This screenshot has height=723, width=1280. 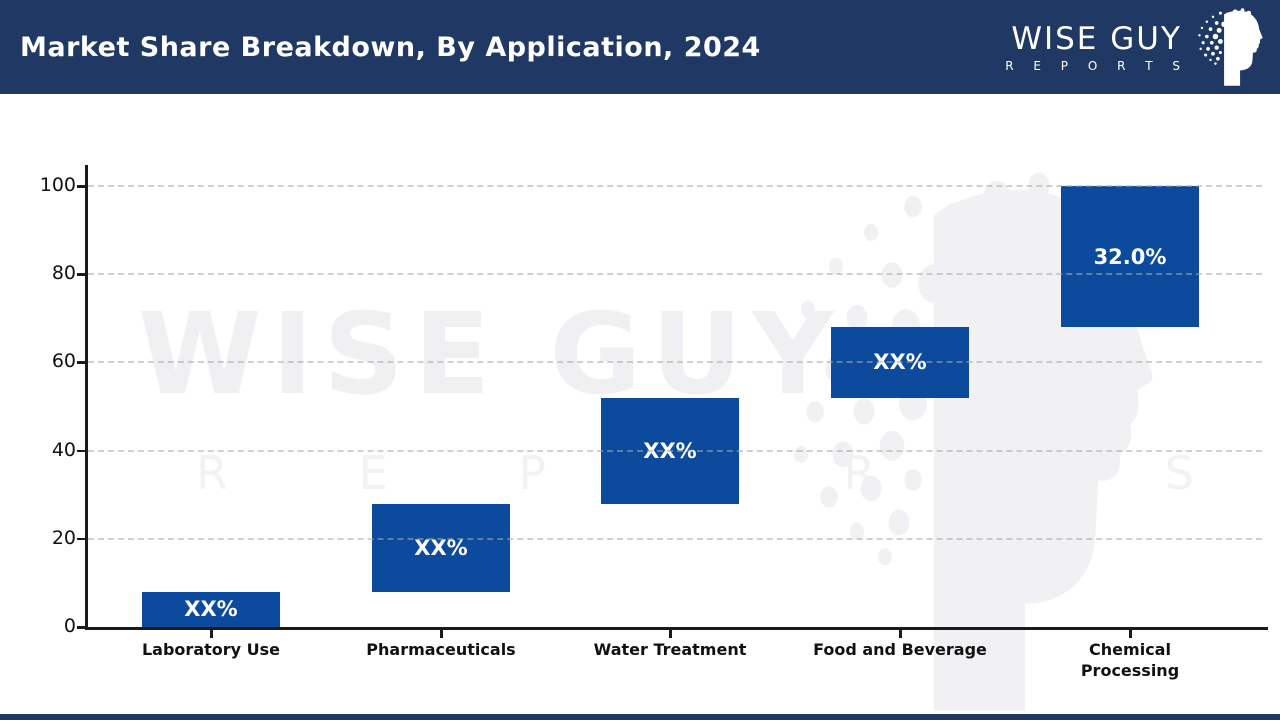 What do you see at coordinates (38, 450) in the screenshot?
I see `y-tick-label: 40` at bounding box center [38, 450].